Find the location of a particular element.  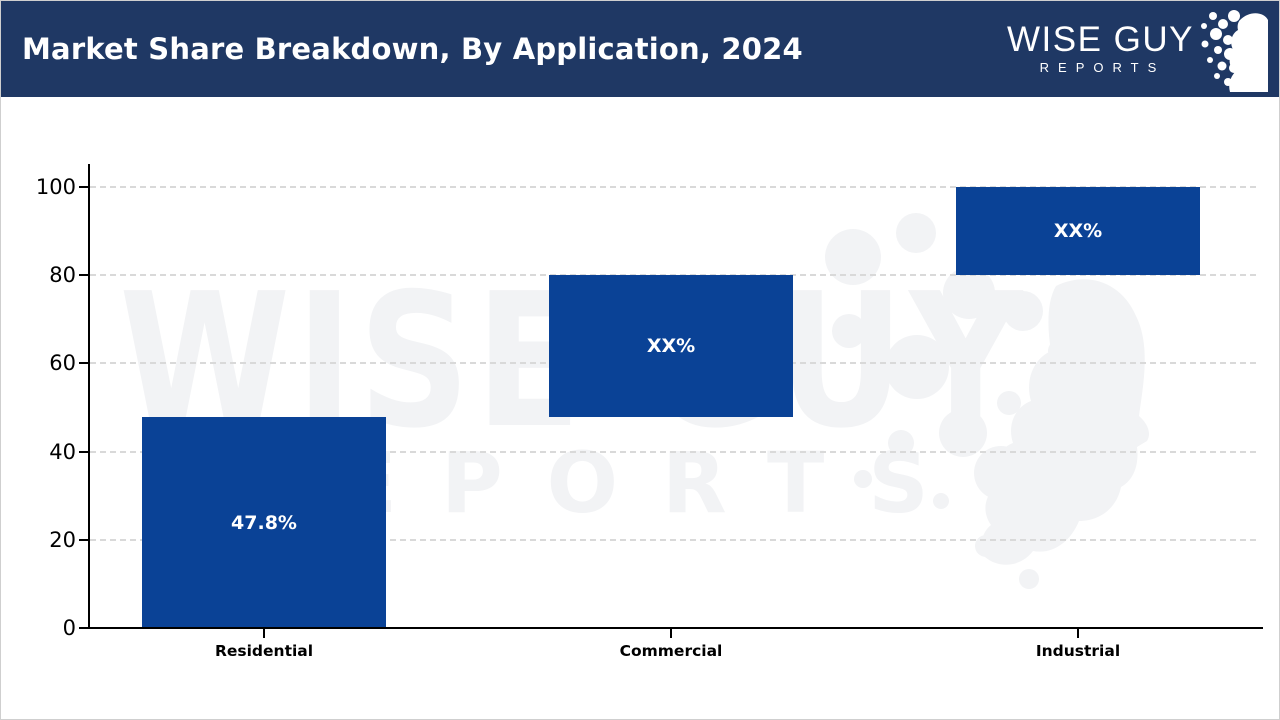

wiseguy-logo: WISE GUY REPORTS is located at coordinates (1137, 49).